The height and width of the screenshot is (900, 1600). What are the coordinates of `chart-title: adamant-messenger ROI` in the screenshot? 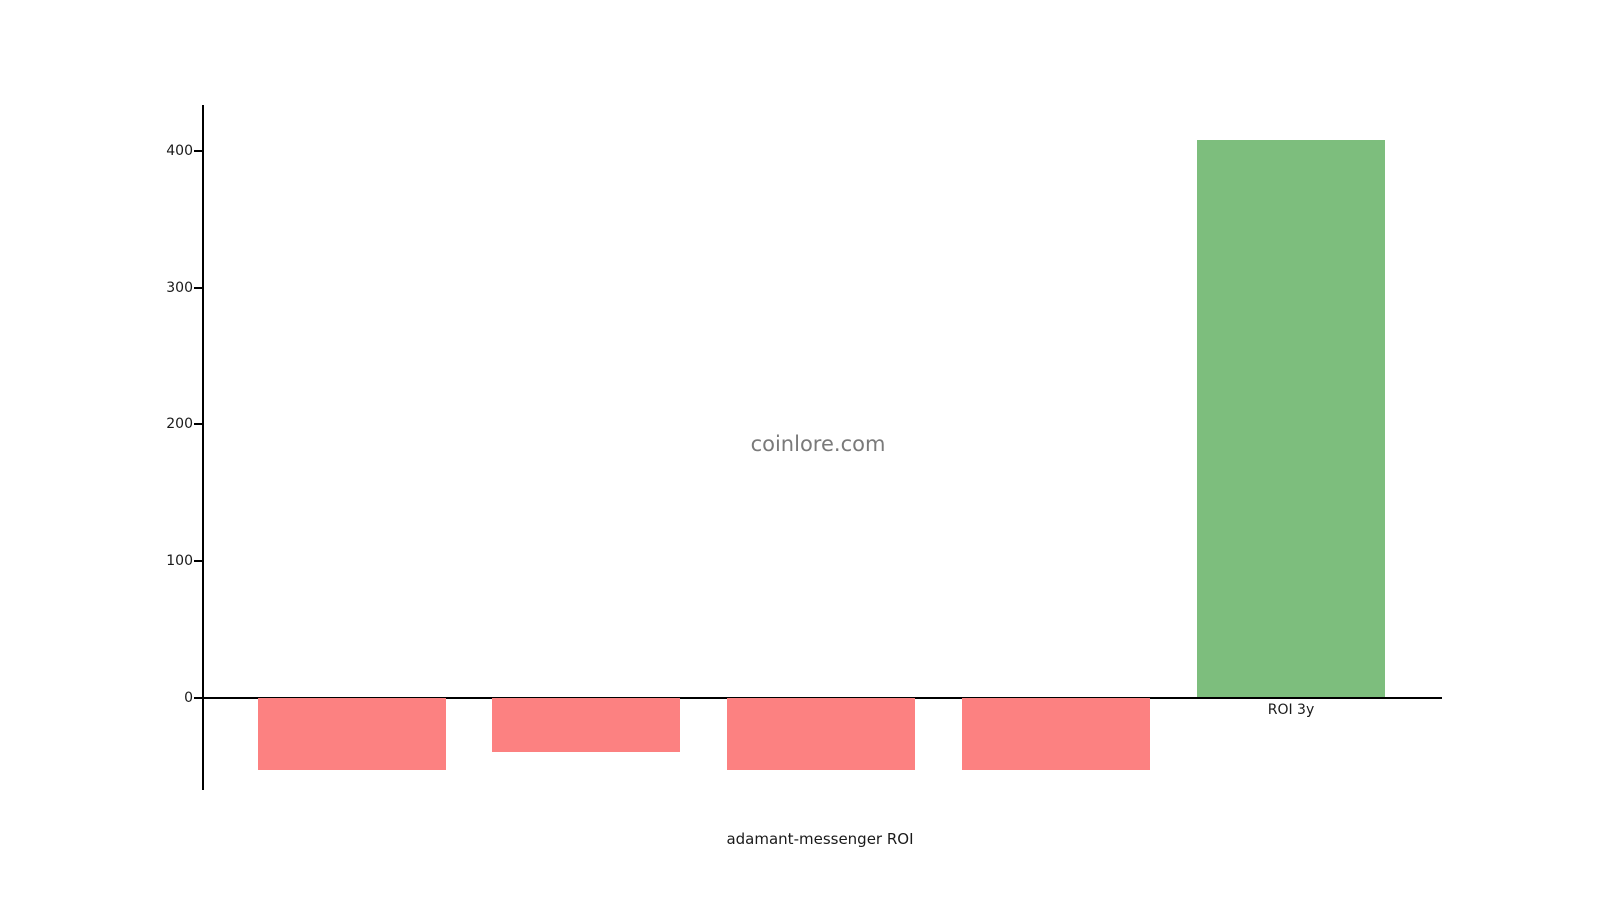 It's located at (820, 839).